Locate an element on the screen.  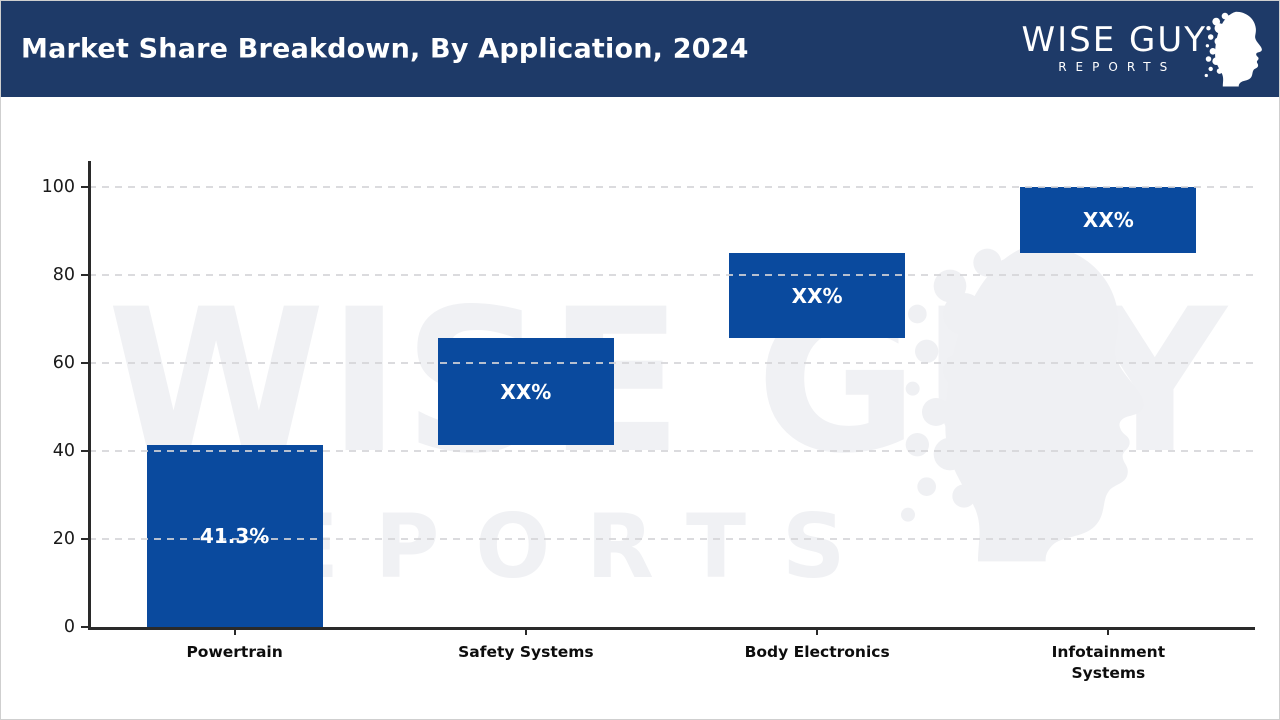
y-axis-tick-label: 0 is located at coordinates (69, 627).